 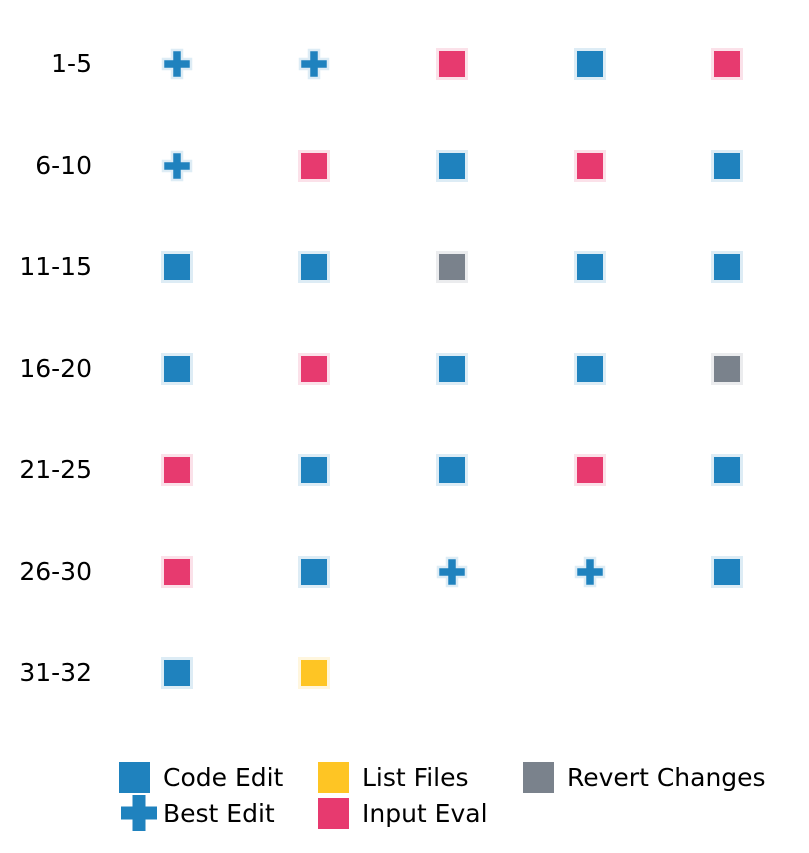 I want to click on legend-label: List Files, so click(x=415, y=777).